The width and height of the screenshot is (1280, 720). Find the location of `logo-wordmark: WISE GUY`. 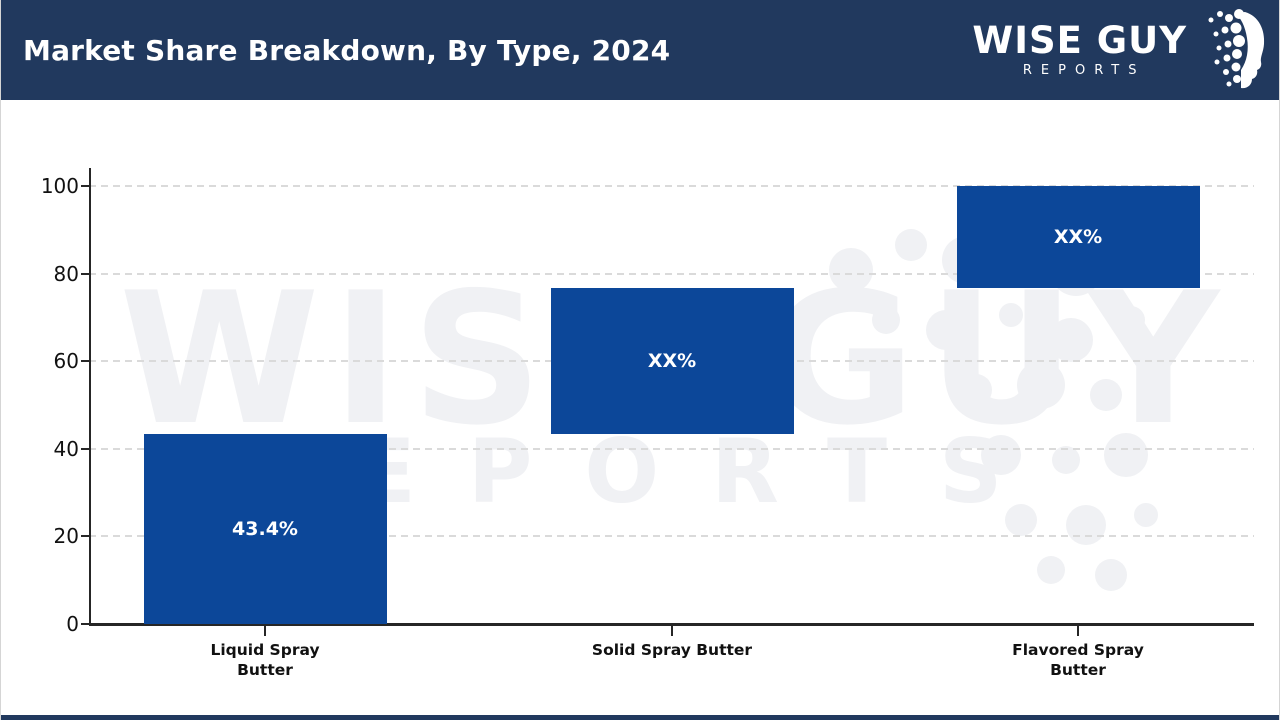

logo-wordmark: WISE GUY is located at coordinates (1079, 40).